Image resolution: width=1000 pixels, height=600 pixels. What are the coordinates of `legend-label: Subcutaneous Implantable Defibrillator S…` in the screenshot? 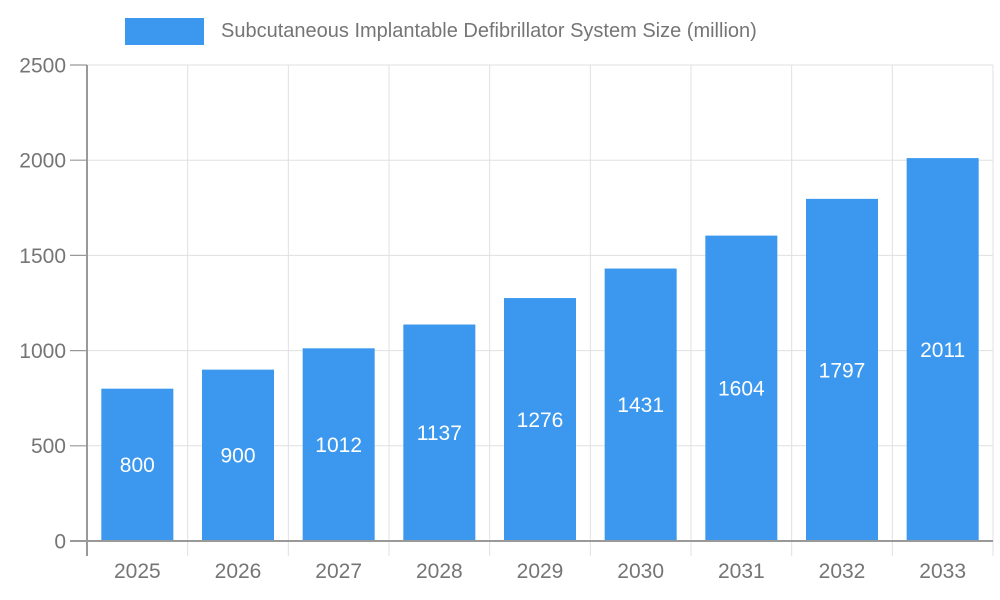 It's located at (489, 31).